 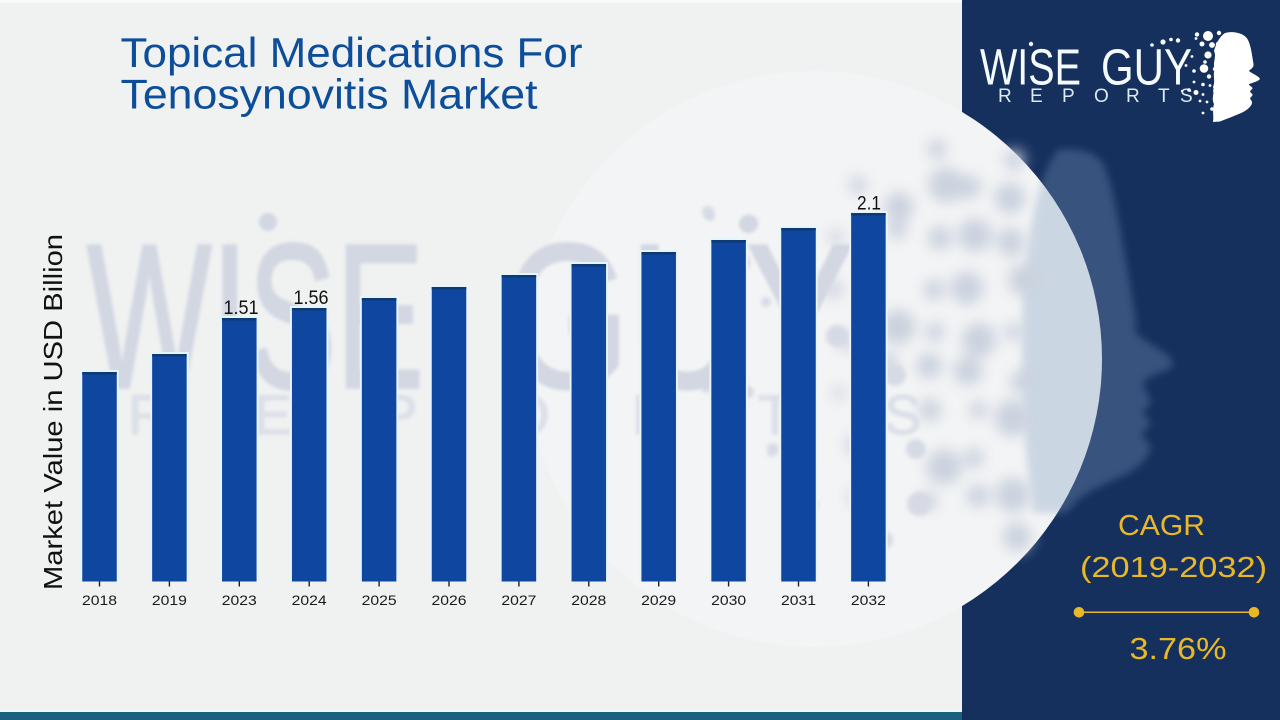 What do you see at coordinates (728, 600) in the screenshot?
I see `svg-text: 2030` at bounding box center [728, 600].